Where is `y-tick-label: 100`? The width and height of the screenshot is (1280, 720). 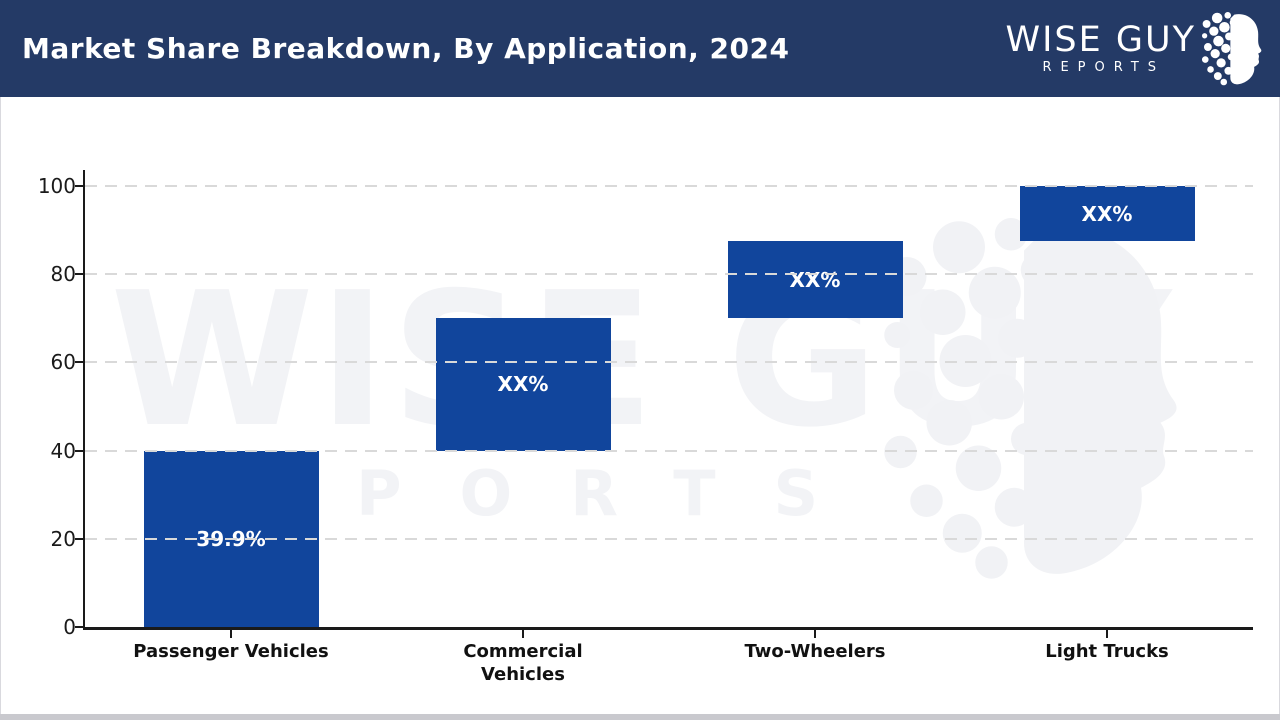 y-tick-label: 100 is located at coordinates (56, 186).